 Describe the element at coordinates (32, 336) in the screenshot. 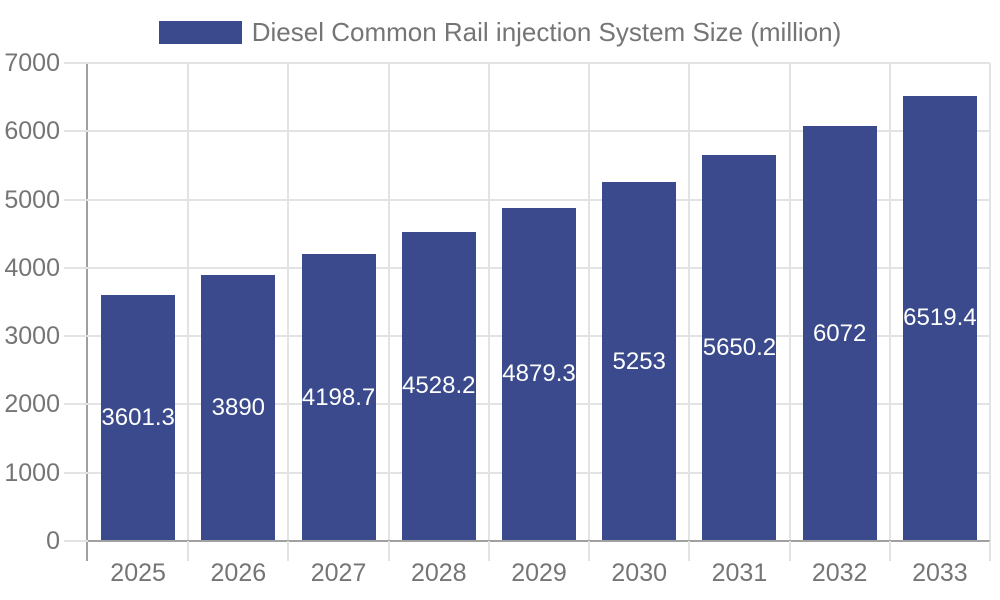

I see `y-axis-tick-label: 3000` at that location.